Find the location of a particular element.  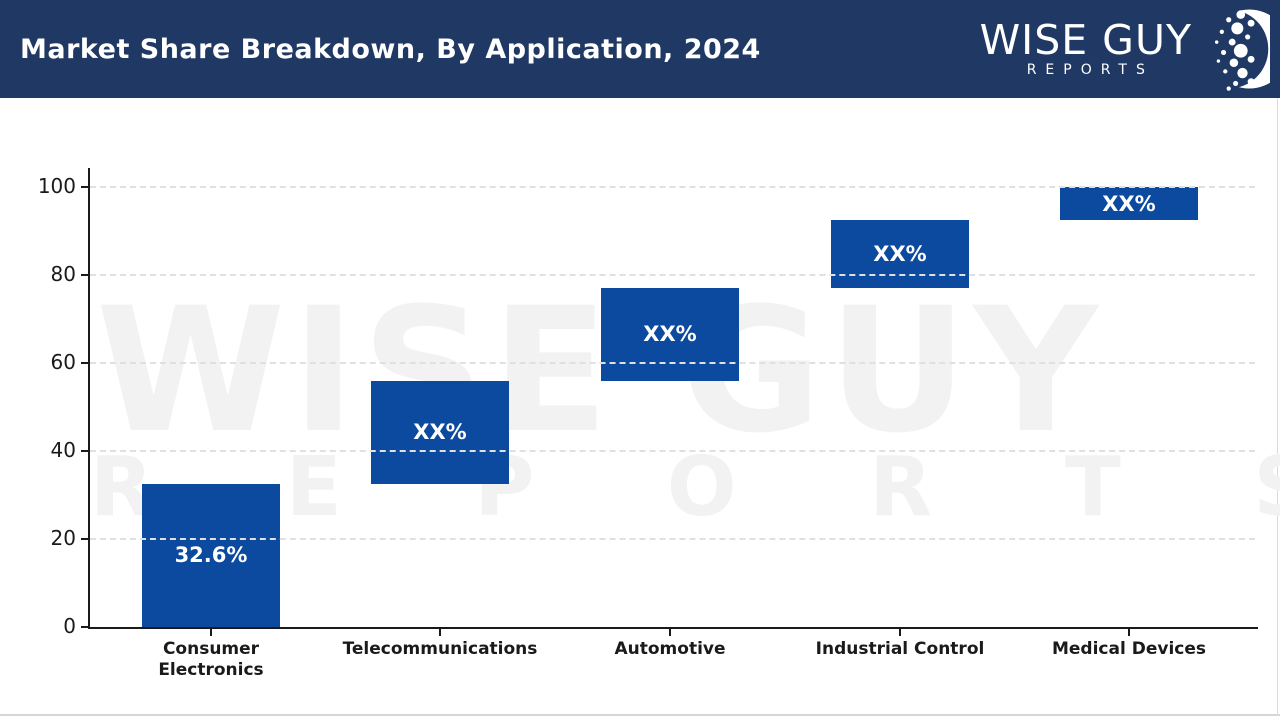

y-tick-label: 100 is located at coordinates (56, 186).